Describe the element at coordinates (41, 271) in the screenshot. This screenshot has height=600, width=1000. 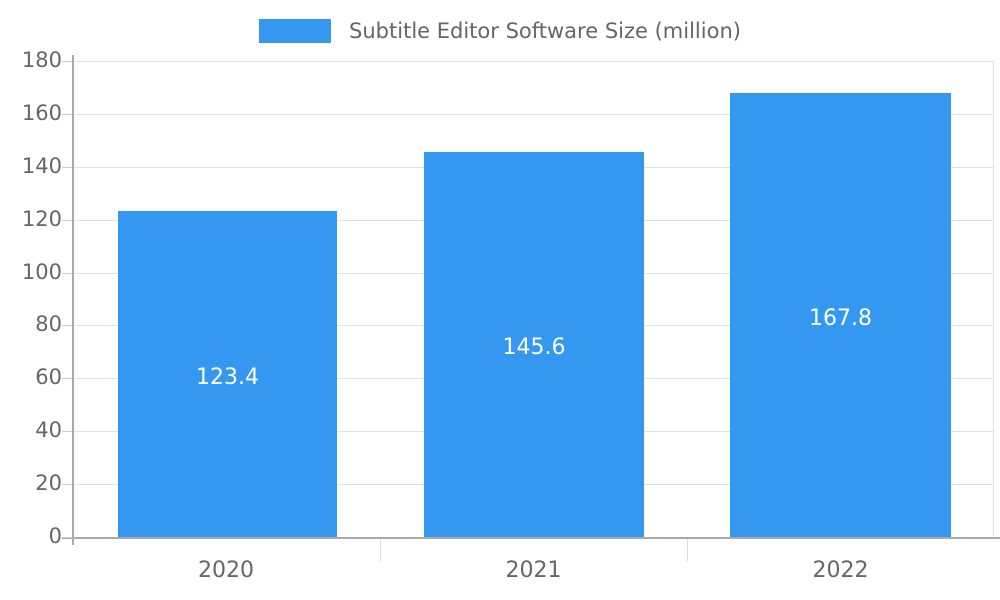
I see `y-axis-label-100: 100` at that location.